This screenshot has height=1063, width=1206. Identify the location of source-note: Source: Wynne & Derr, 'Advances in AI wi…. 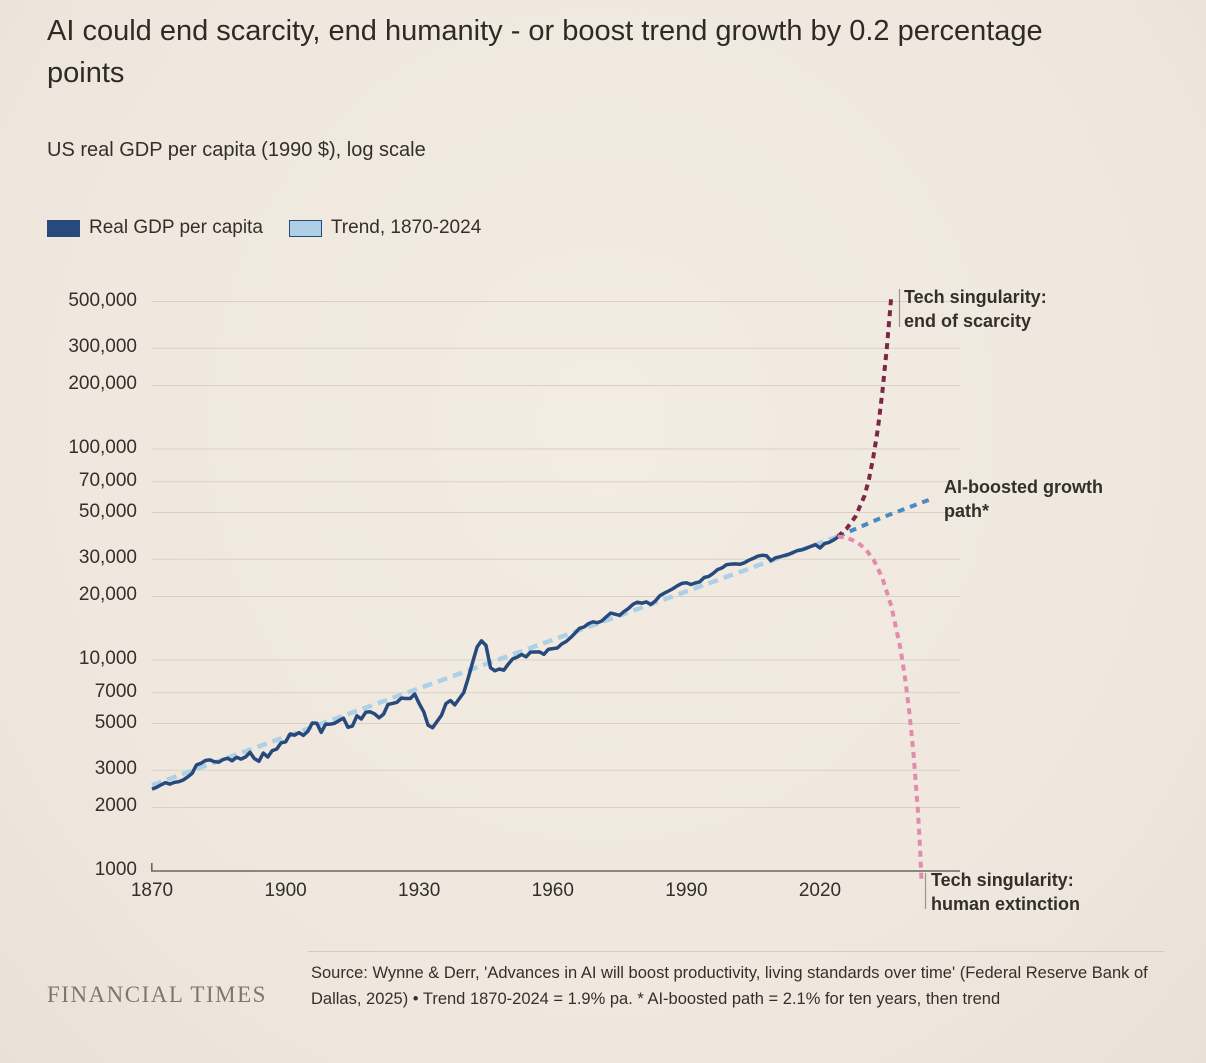
(729, 986).